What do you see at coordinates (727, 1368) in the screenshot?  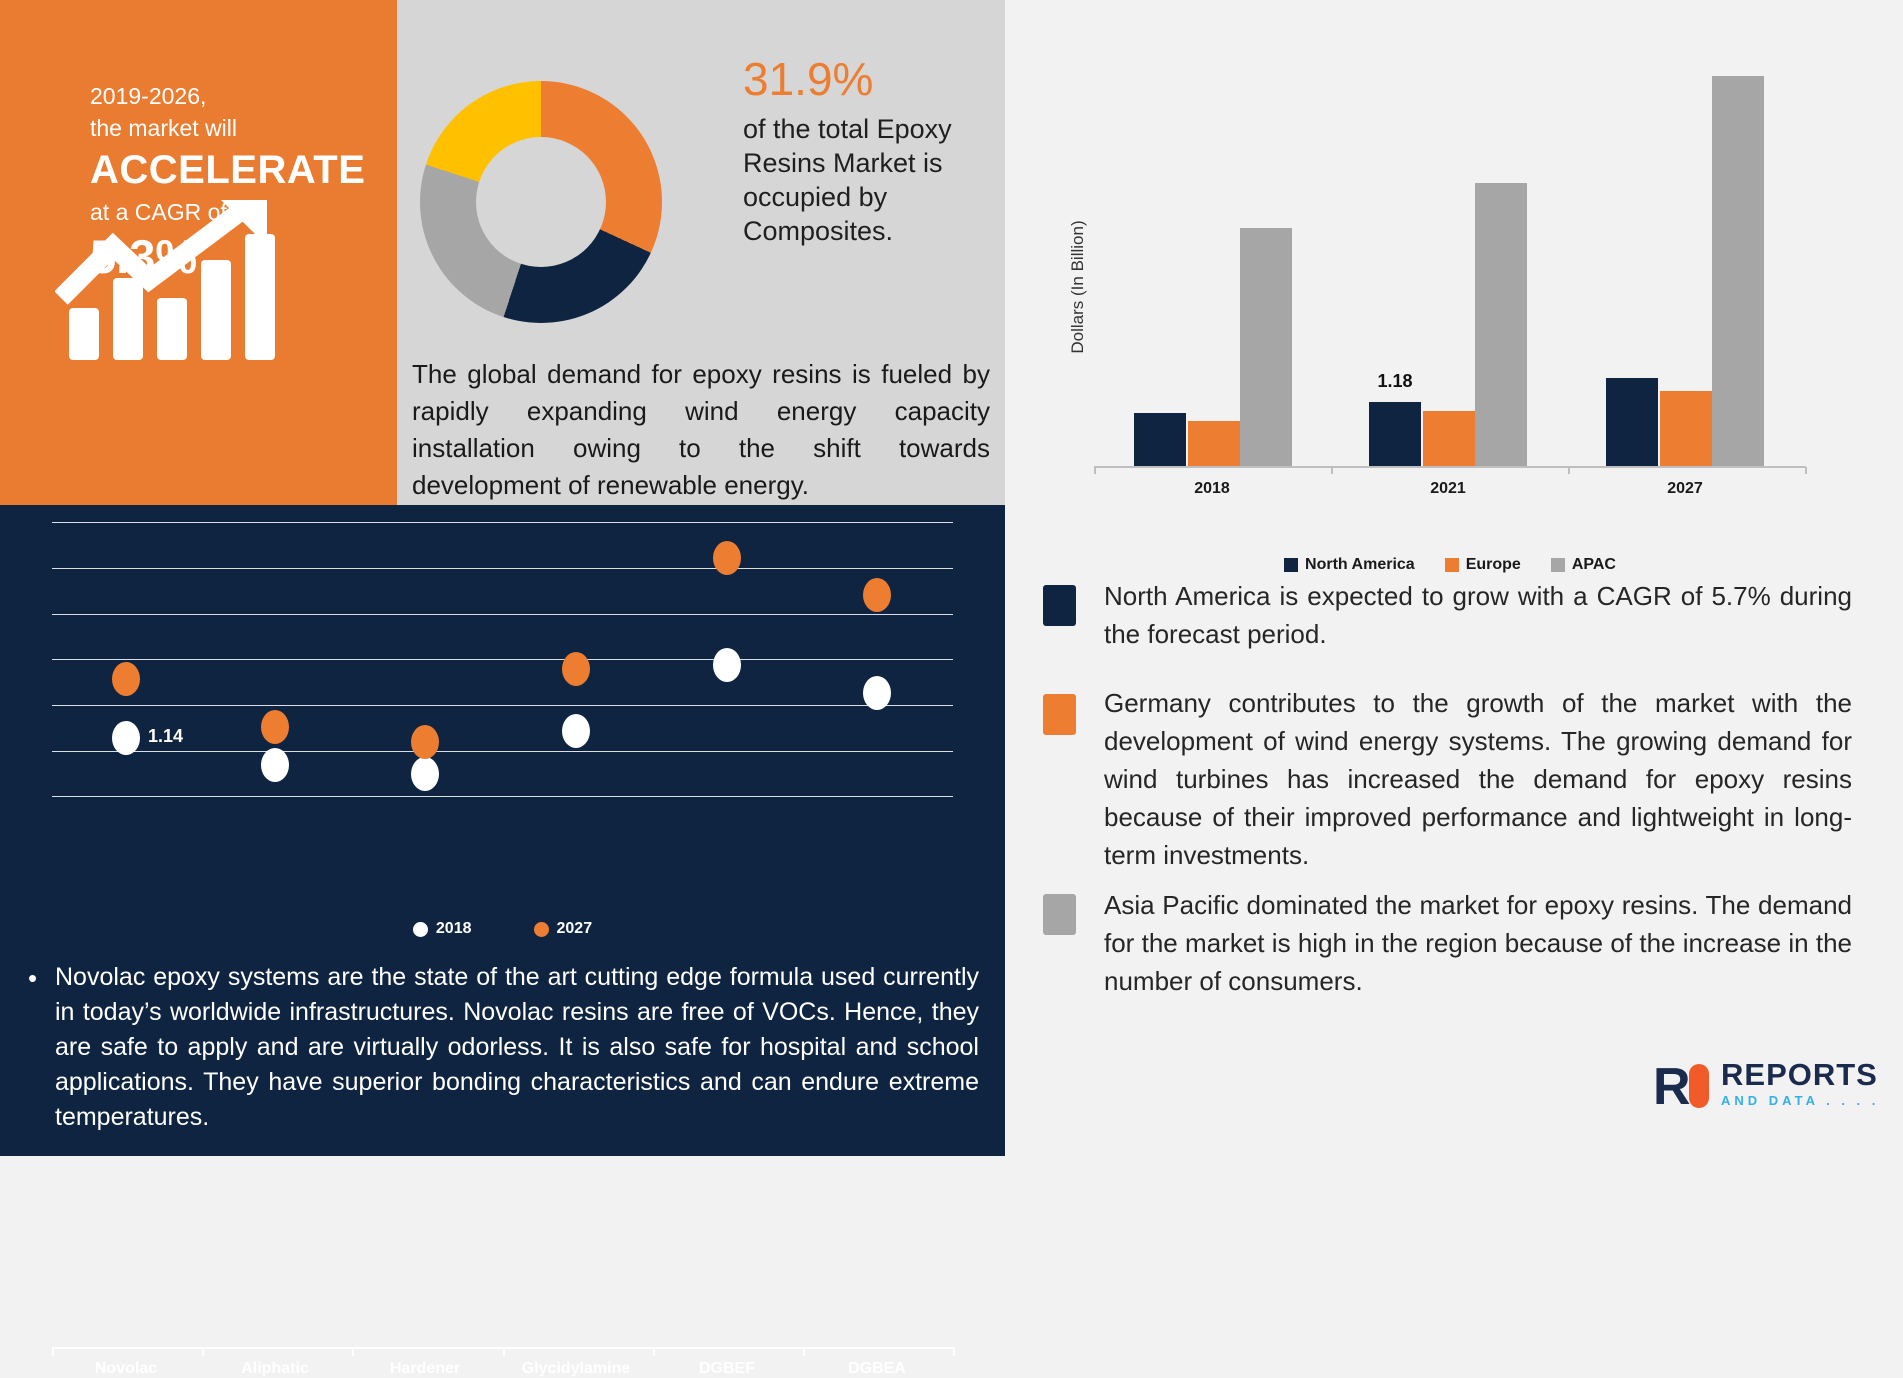 I see `dot-category-label: DGBEF` at bounding box center [727, 1368].